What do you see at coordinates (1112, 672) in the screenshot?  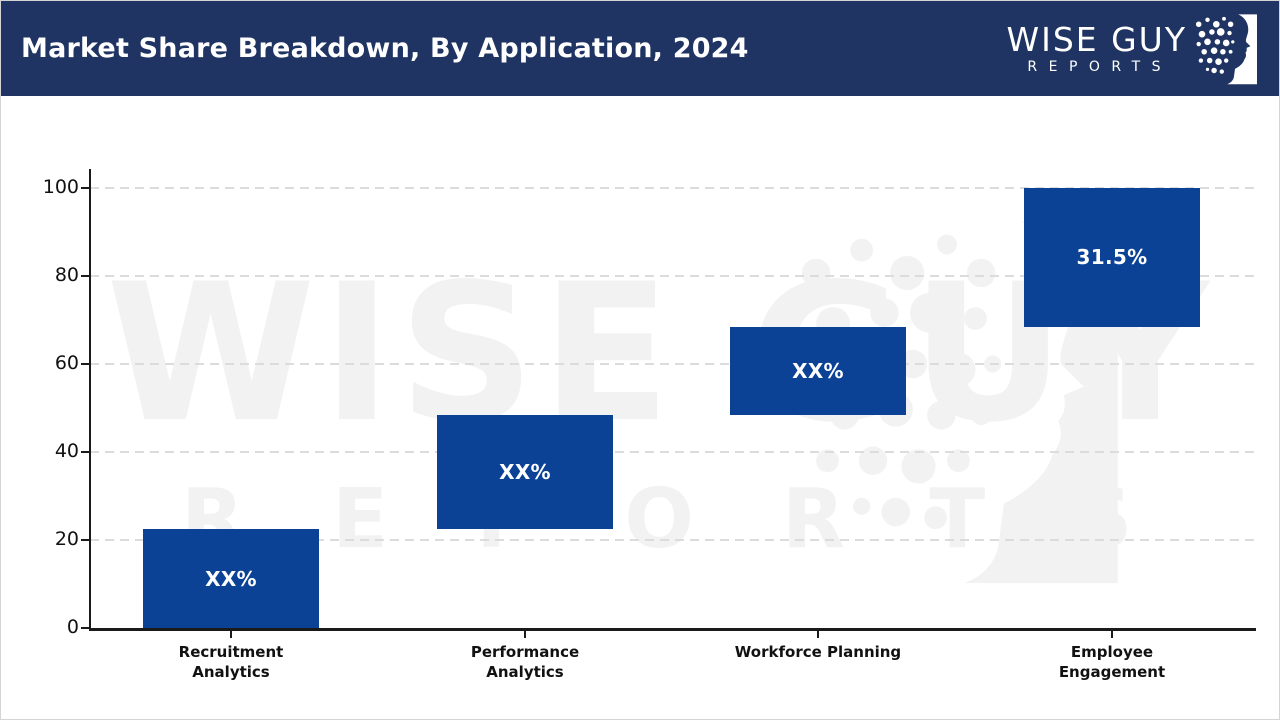 I see `x-category-label-line: Engagement` at bounding box center [1112, 672].